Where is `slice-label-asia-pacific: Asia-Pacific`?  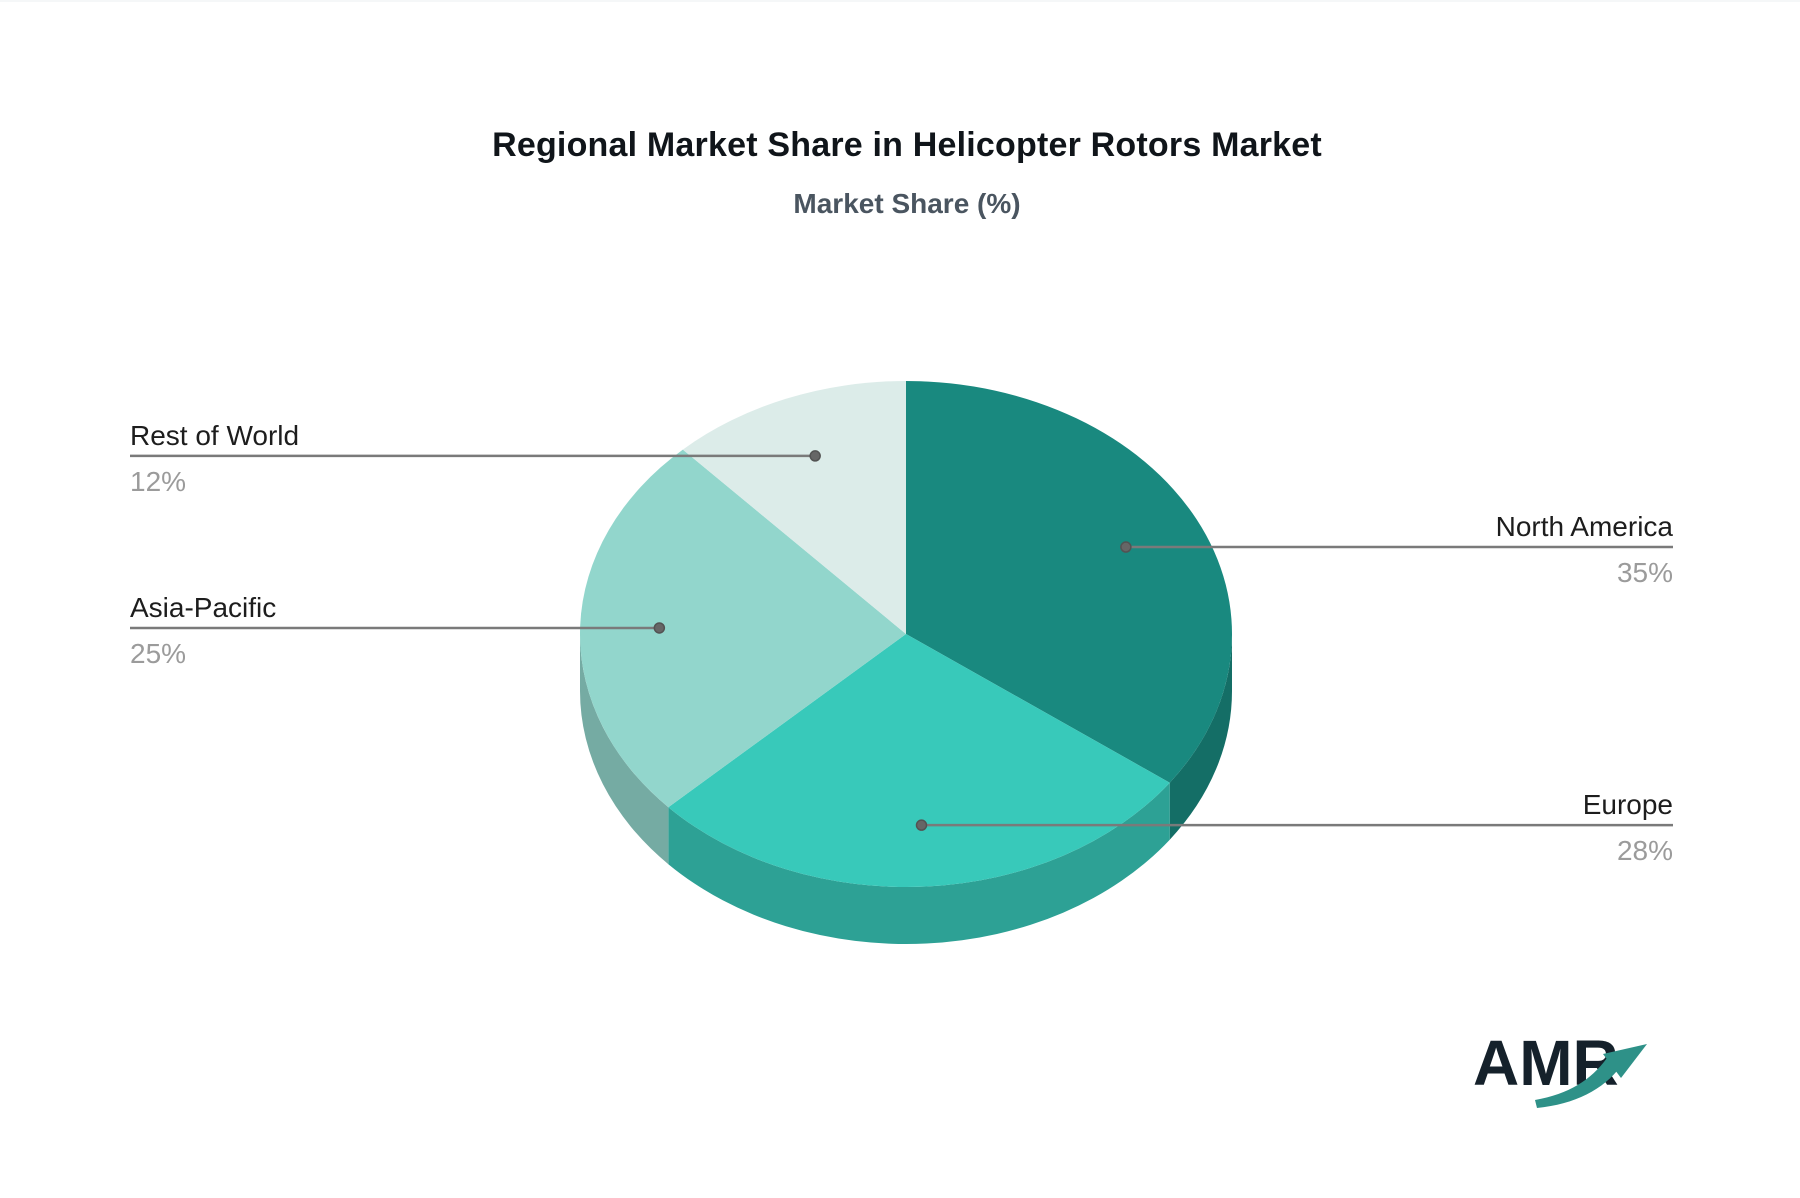 slice-label-asia-pacific: Asia-Pacific is located at coordinates (203, 607).